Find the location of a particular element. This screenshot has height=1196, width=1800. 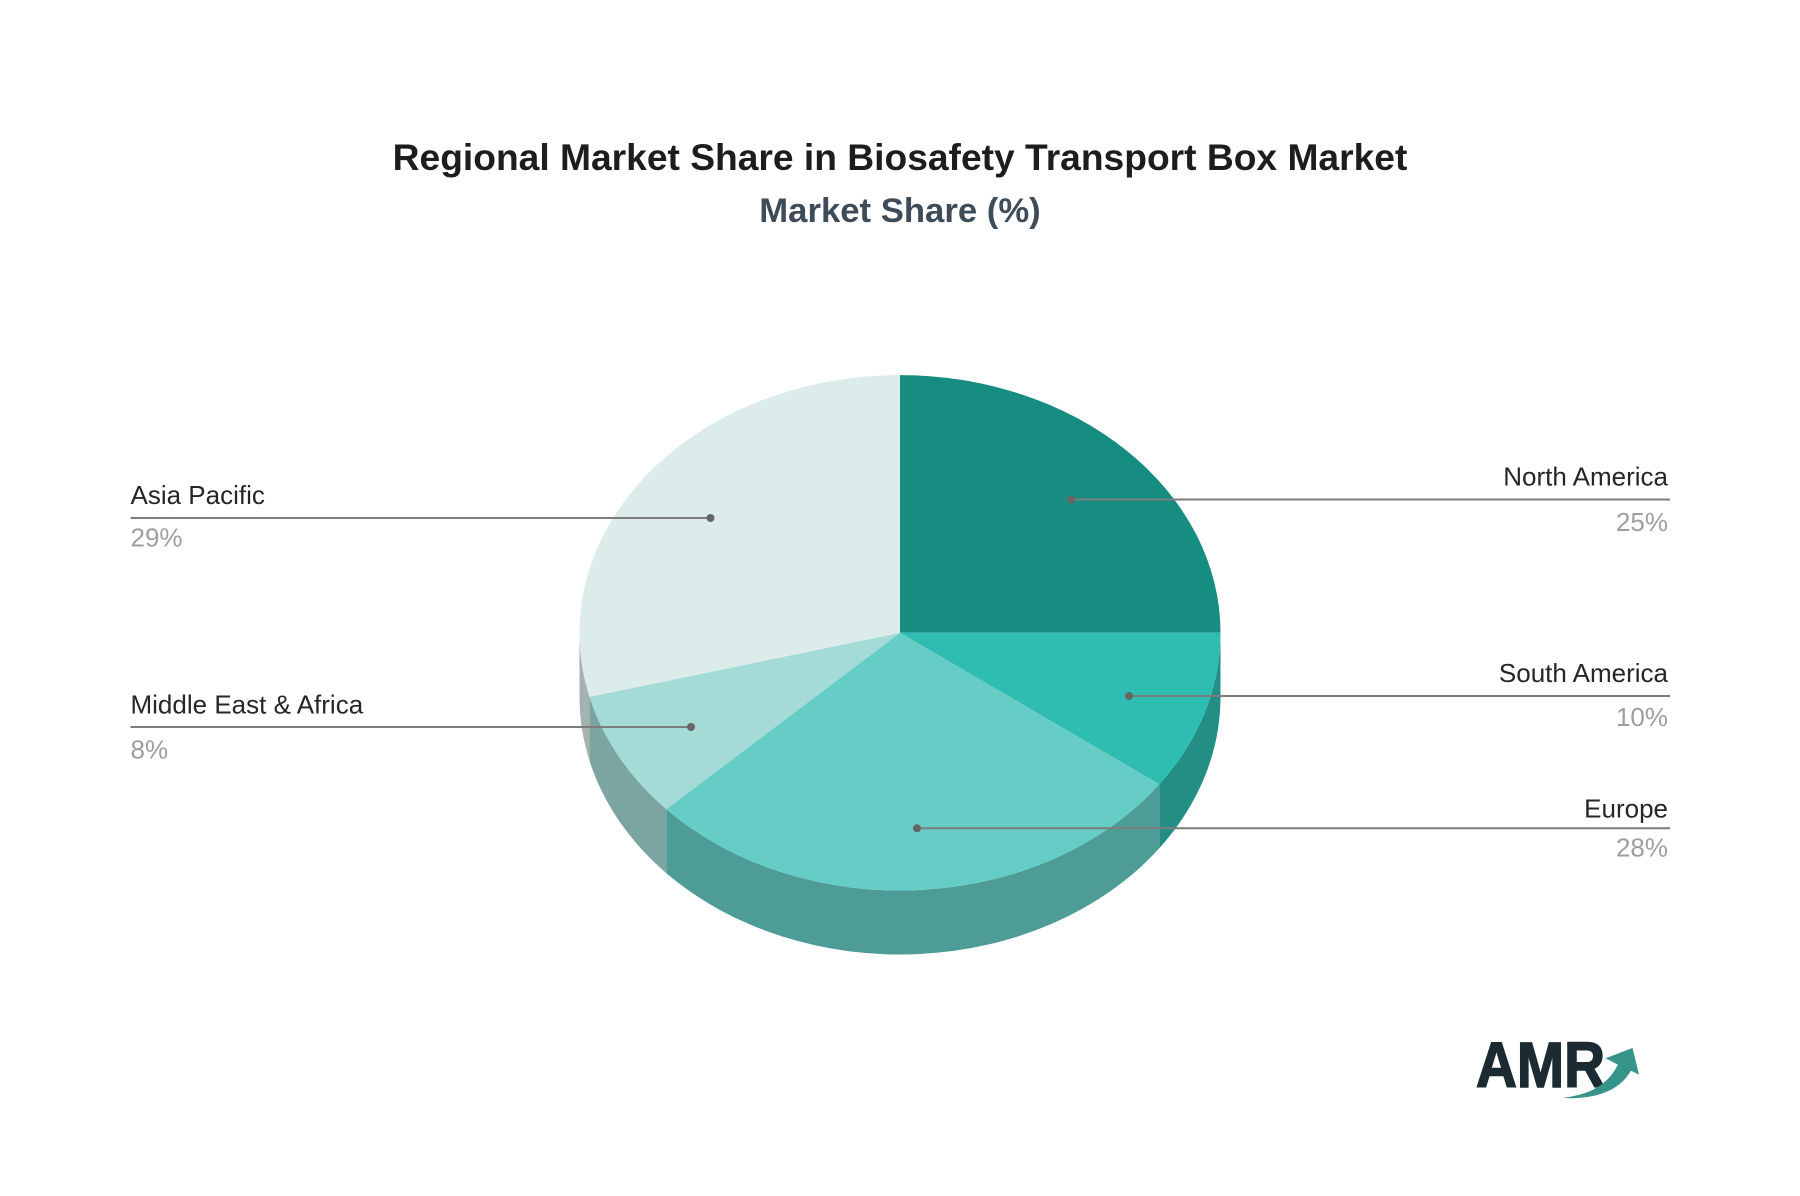

svg-text: North America is located at coordinates (1585, 477).